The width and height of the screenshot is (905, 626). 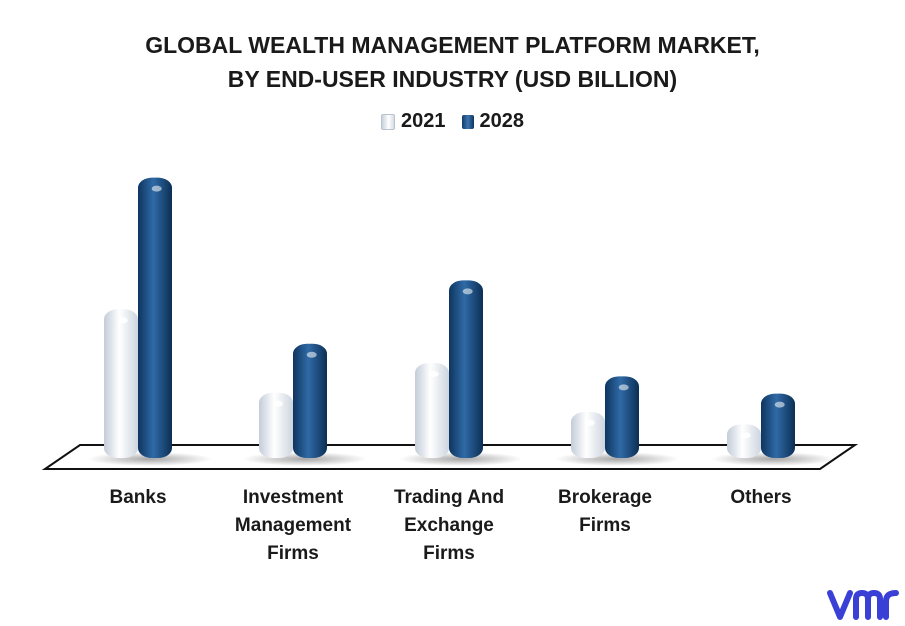 I want to click on chart-legend: 2021 2028, so click(x=452, y=121).